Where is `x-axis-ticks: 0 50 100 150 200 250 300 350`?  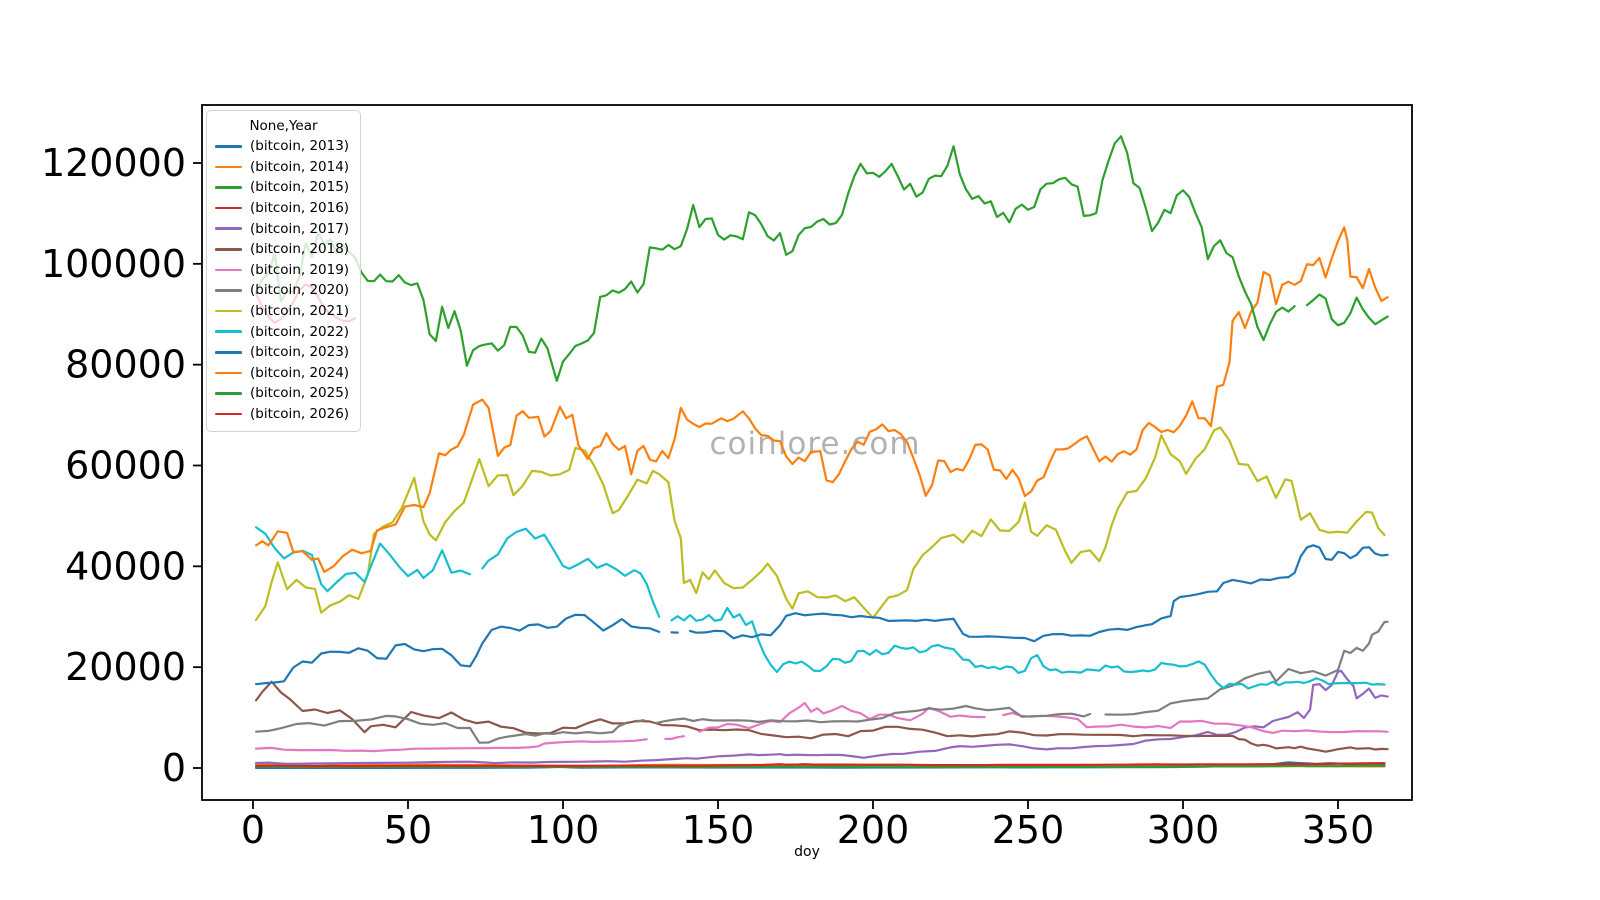 x-axis-ticks: 0 50 100 150 200 250 300 350 is located at coordinates (807, 826).